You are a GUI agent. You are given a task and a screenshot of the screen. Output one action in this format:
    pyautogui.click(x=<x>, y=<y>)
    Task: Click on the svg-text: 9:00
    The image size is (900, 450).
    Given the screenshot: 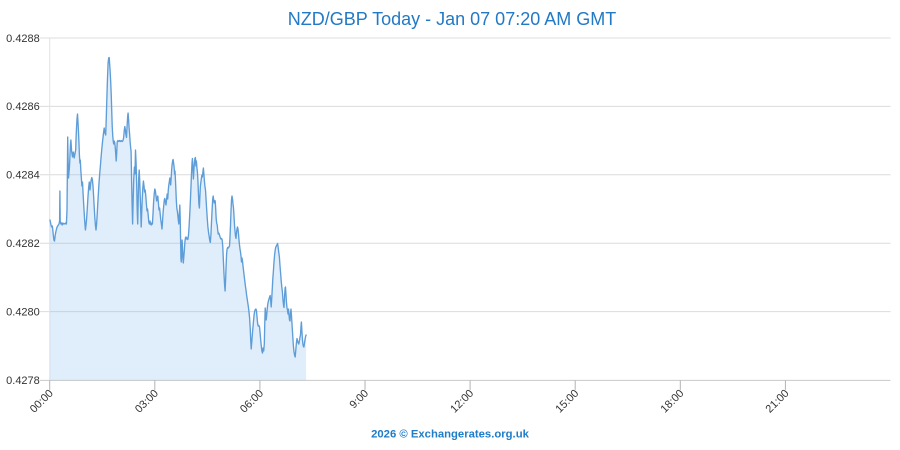 What is the action you would take?
    pyautogui.click(x=359, y=400)
    